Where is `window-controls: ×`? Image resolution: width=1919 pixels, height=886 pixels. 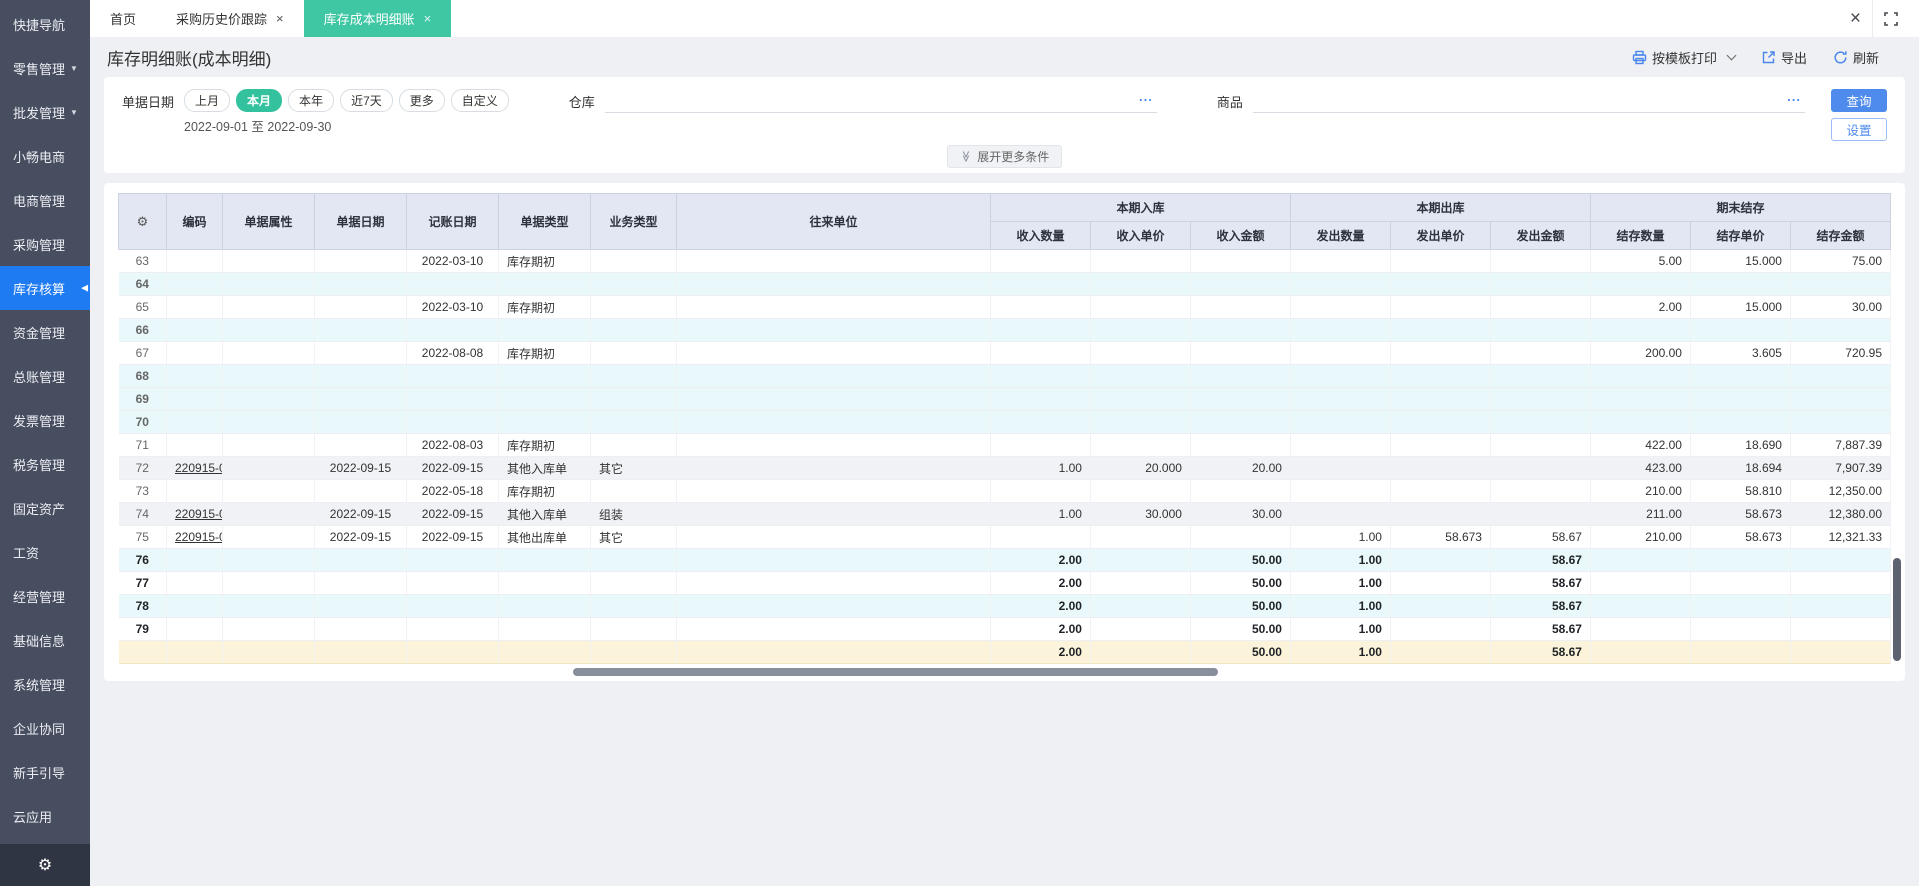 window-controls: × is located at coordinates (1879, 18).